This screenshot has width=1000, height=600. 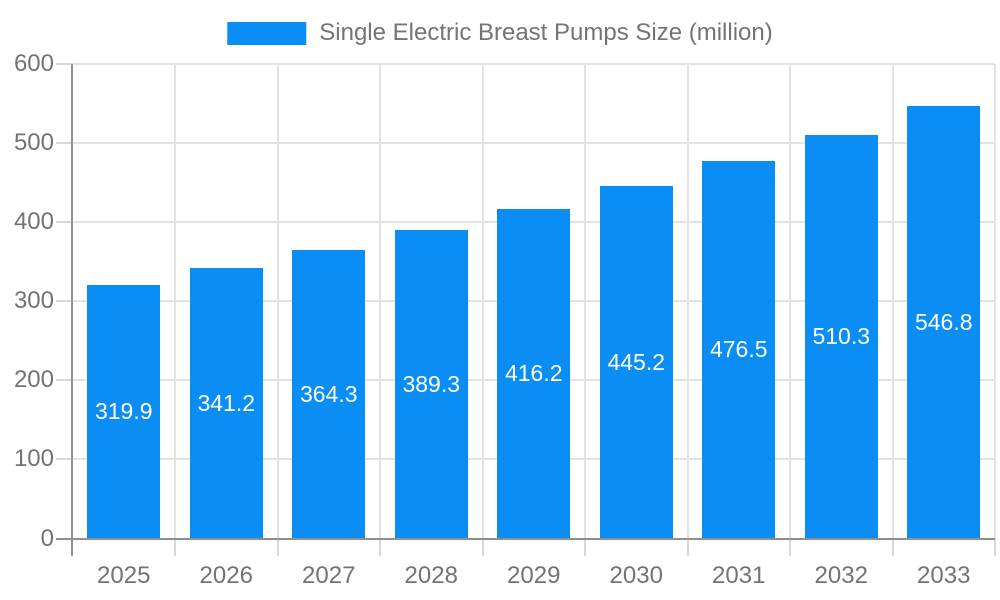 What do you see at coordinates (33, 300) in the screenshot?
I see `y-tick-label: 300` at bounding box center [33, 300].